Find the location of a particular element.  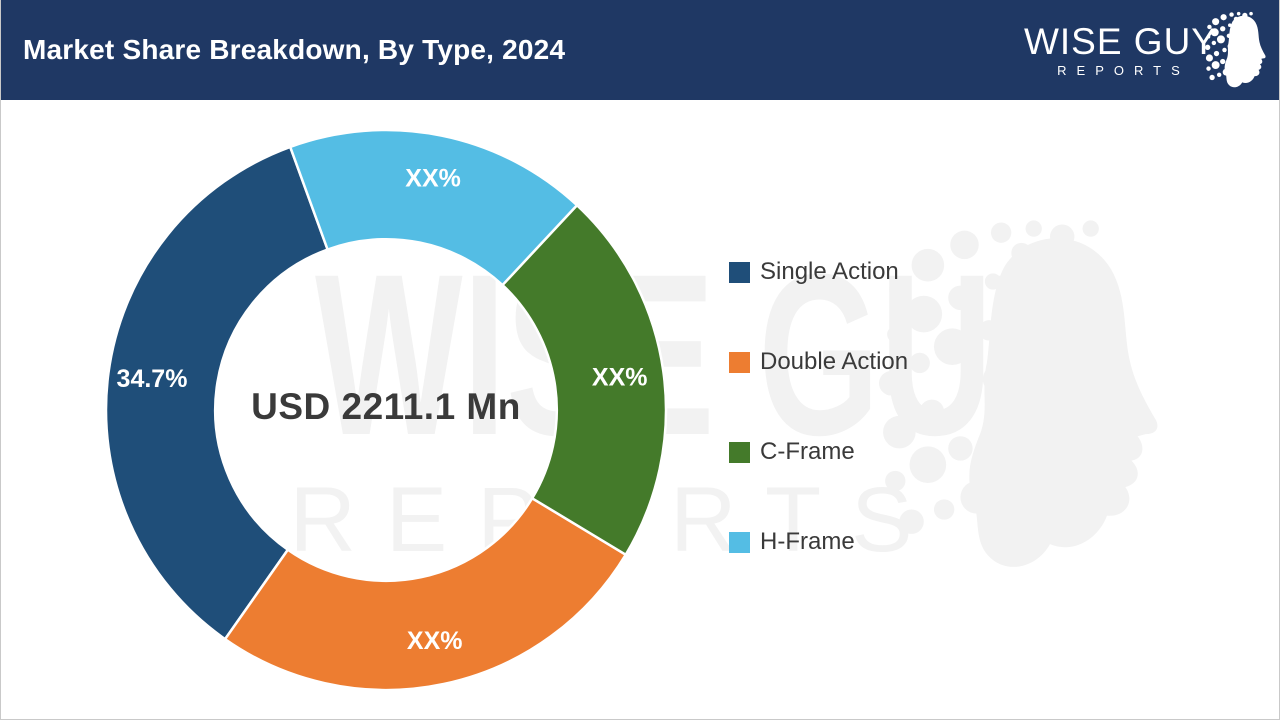

legend-item-c-frame: C-Frame is located at coordinates (818, 452).